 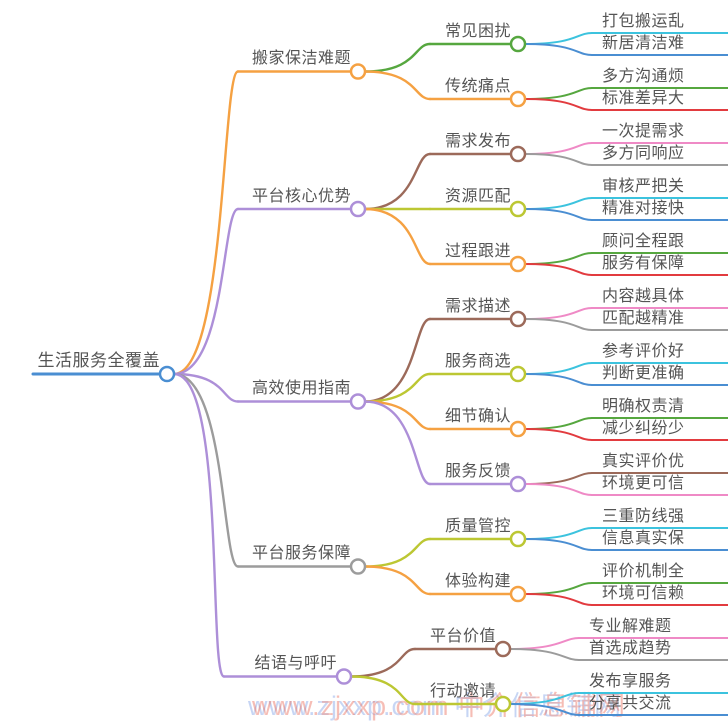 I want to click on leaf-node: 减少纠纷少, so click(x=643, y=428).